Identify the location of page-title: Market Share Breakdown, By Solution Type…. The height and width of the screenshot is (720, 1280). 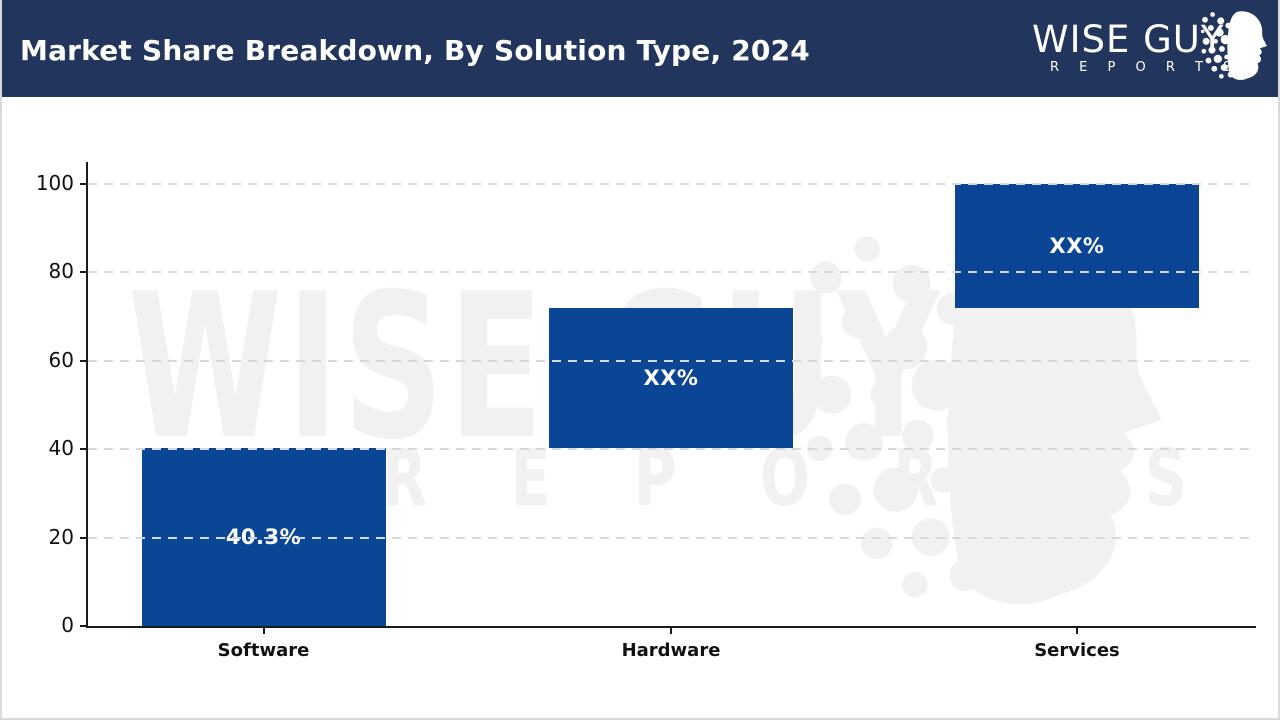
(415, 50).